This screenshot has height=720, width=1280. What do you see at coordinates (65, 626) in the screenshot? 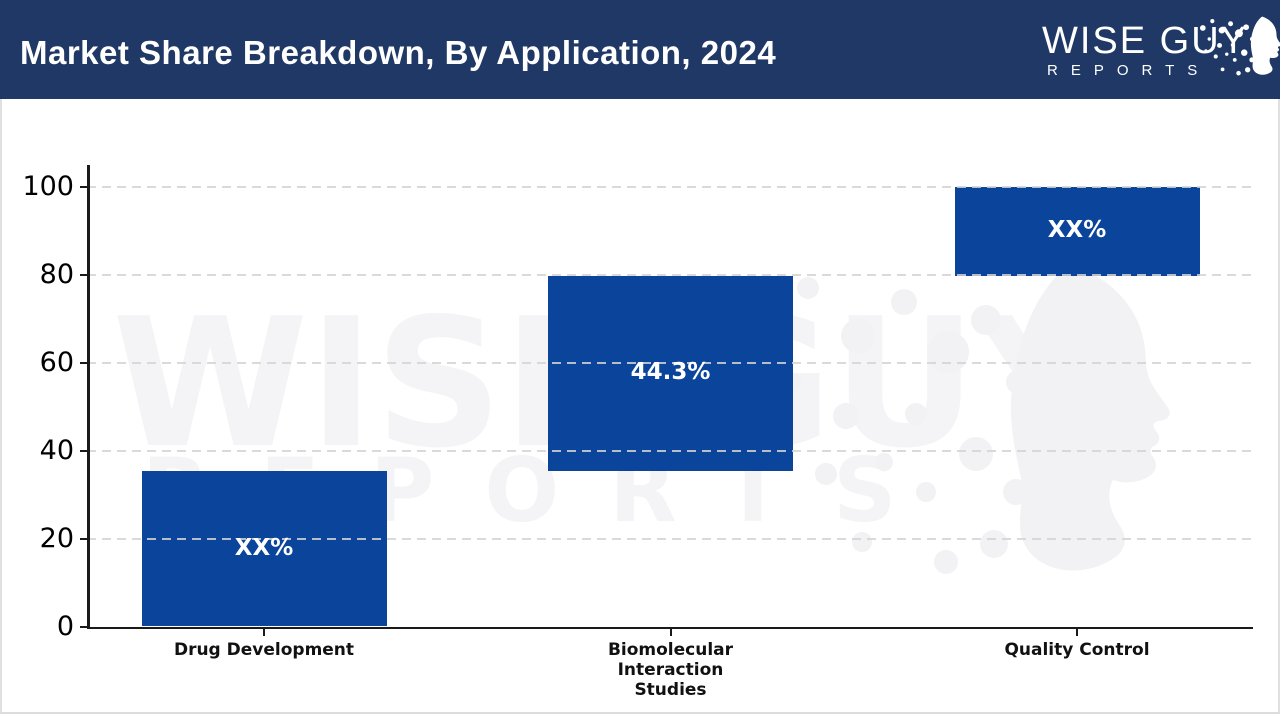
I see `y-tick-label: 0` at bounding box center [65, 626].